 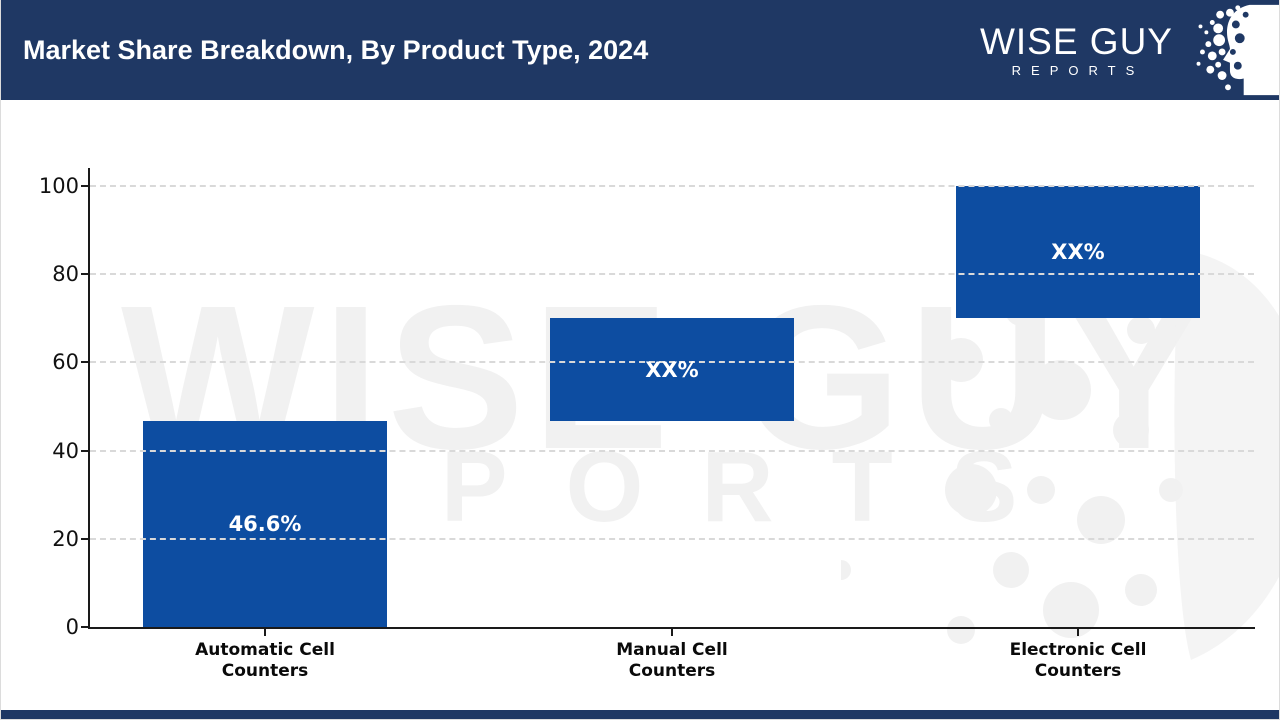 I want to click on brand-head-icon, so click(x=1237, y=50).